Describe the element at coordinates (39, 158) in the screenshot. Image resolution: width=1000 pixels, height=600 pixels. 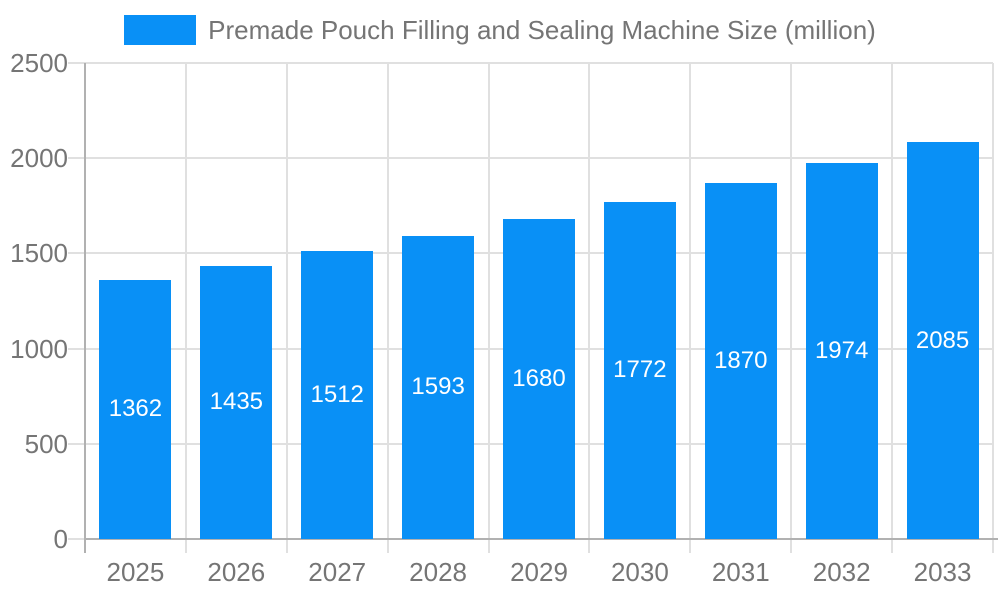
I see `y-axis-label: 2000` at that location.